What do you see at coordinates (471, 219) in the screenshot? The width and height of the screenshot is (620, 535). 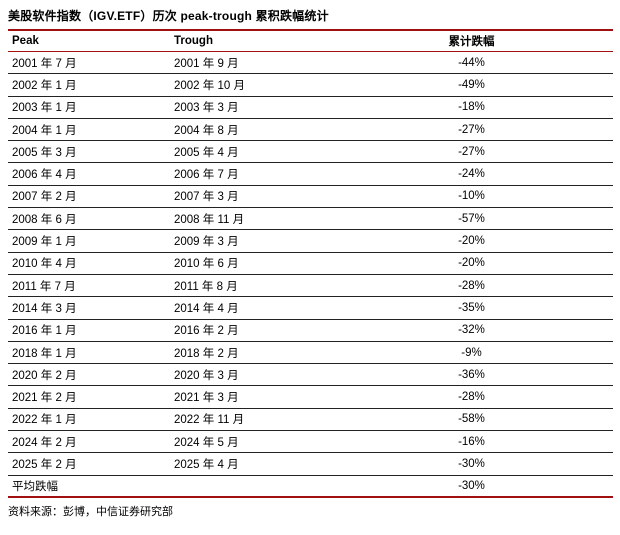 I see `cell-drawdown: -57%` at bounding box center [471, 219].